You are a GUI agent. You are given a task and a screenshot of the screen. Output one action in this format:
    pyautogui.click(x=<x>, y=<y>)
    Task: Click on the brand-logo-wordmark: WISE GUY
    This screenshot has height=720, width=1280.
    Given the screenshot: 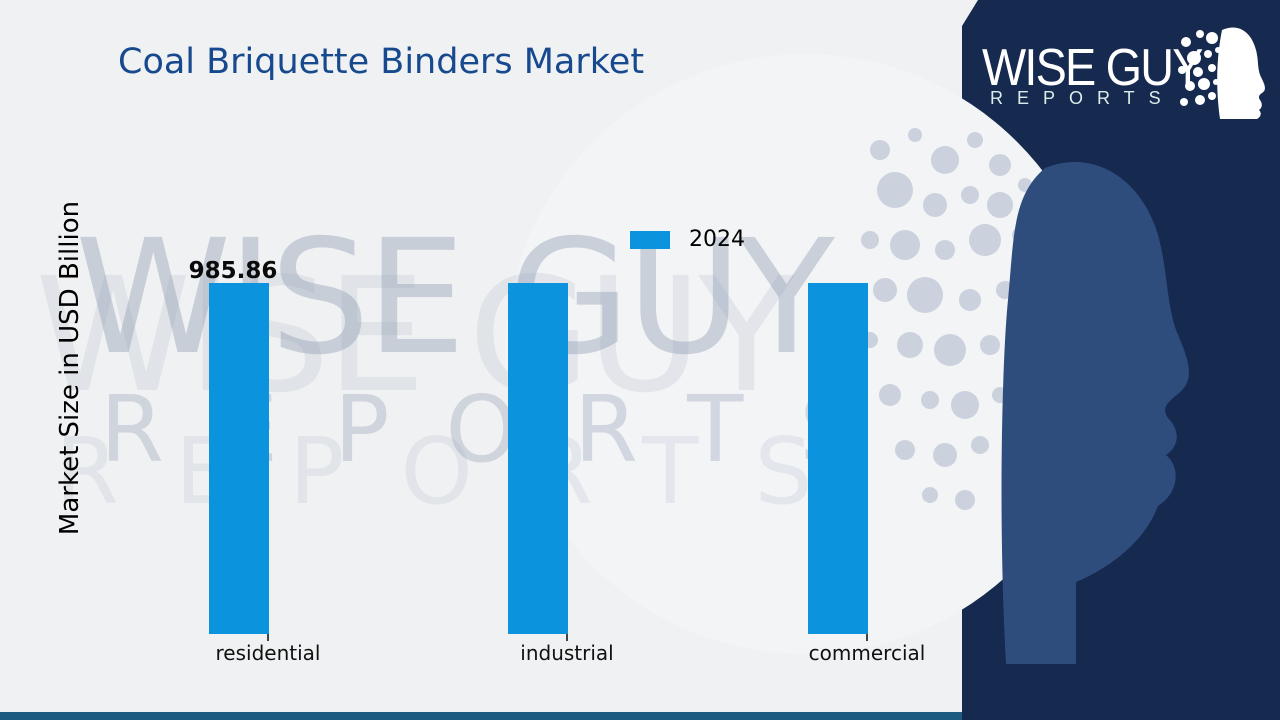 What is the action you would take?
    pyautogui.click(x=1092, y=68)
    